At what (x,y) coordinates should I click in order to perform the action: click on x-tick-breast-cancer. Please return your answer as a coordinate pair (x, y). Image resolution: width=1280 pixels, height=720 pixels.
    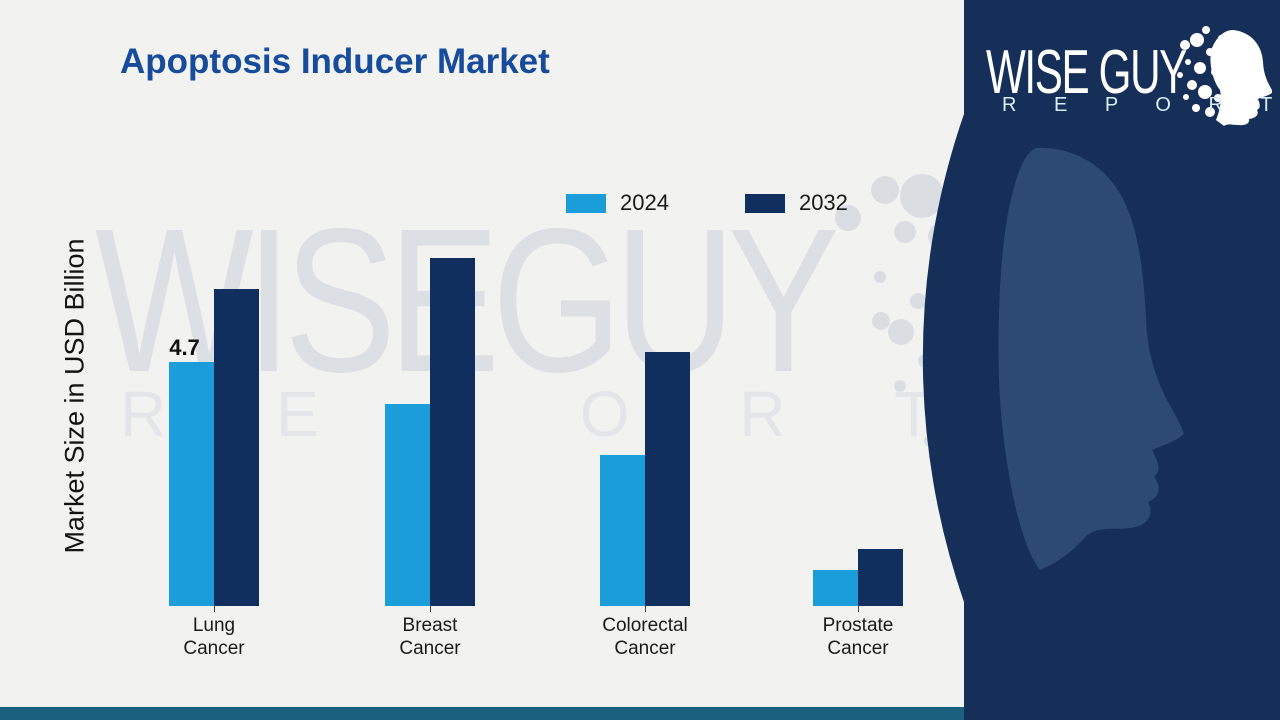
    Looking at the image, I should click on (430, 609).